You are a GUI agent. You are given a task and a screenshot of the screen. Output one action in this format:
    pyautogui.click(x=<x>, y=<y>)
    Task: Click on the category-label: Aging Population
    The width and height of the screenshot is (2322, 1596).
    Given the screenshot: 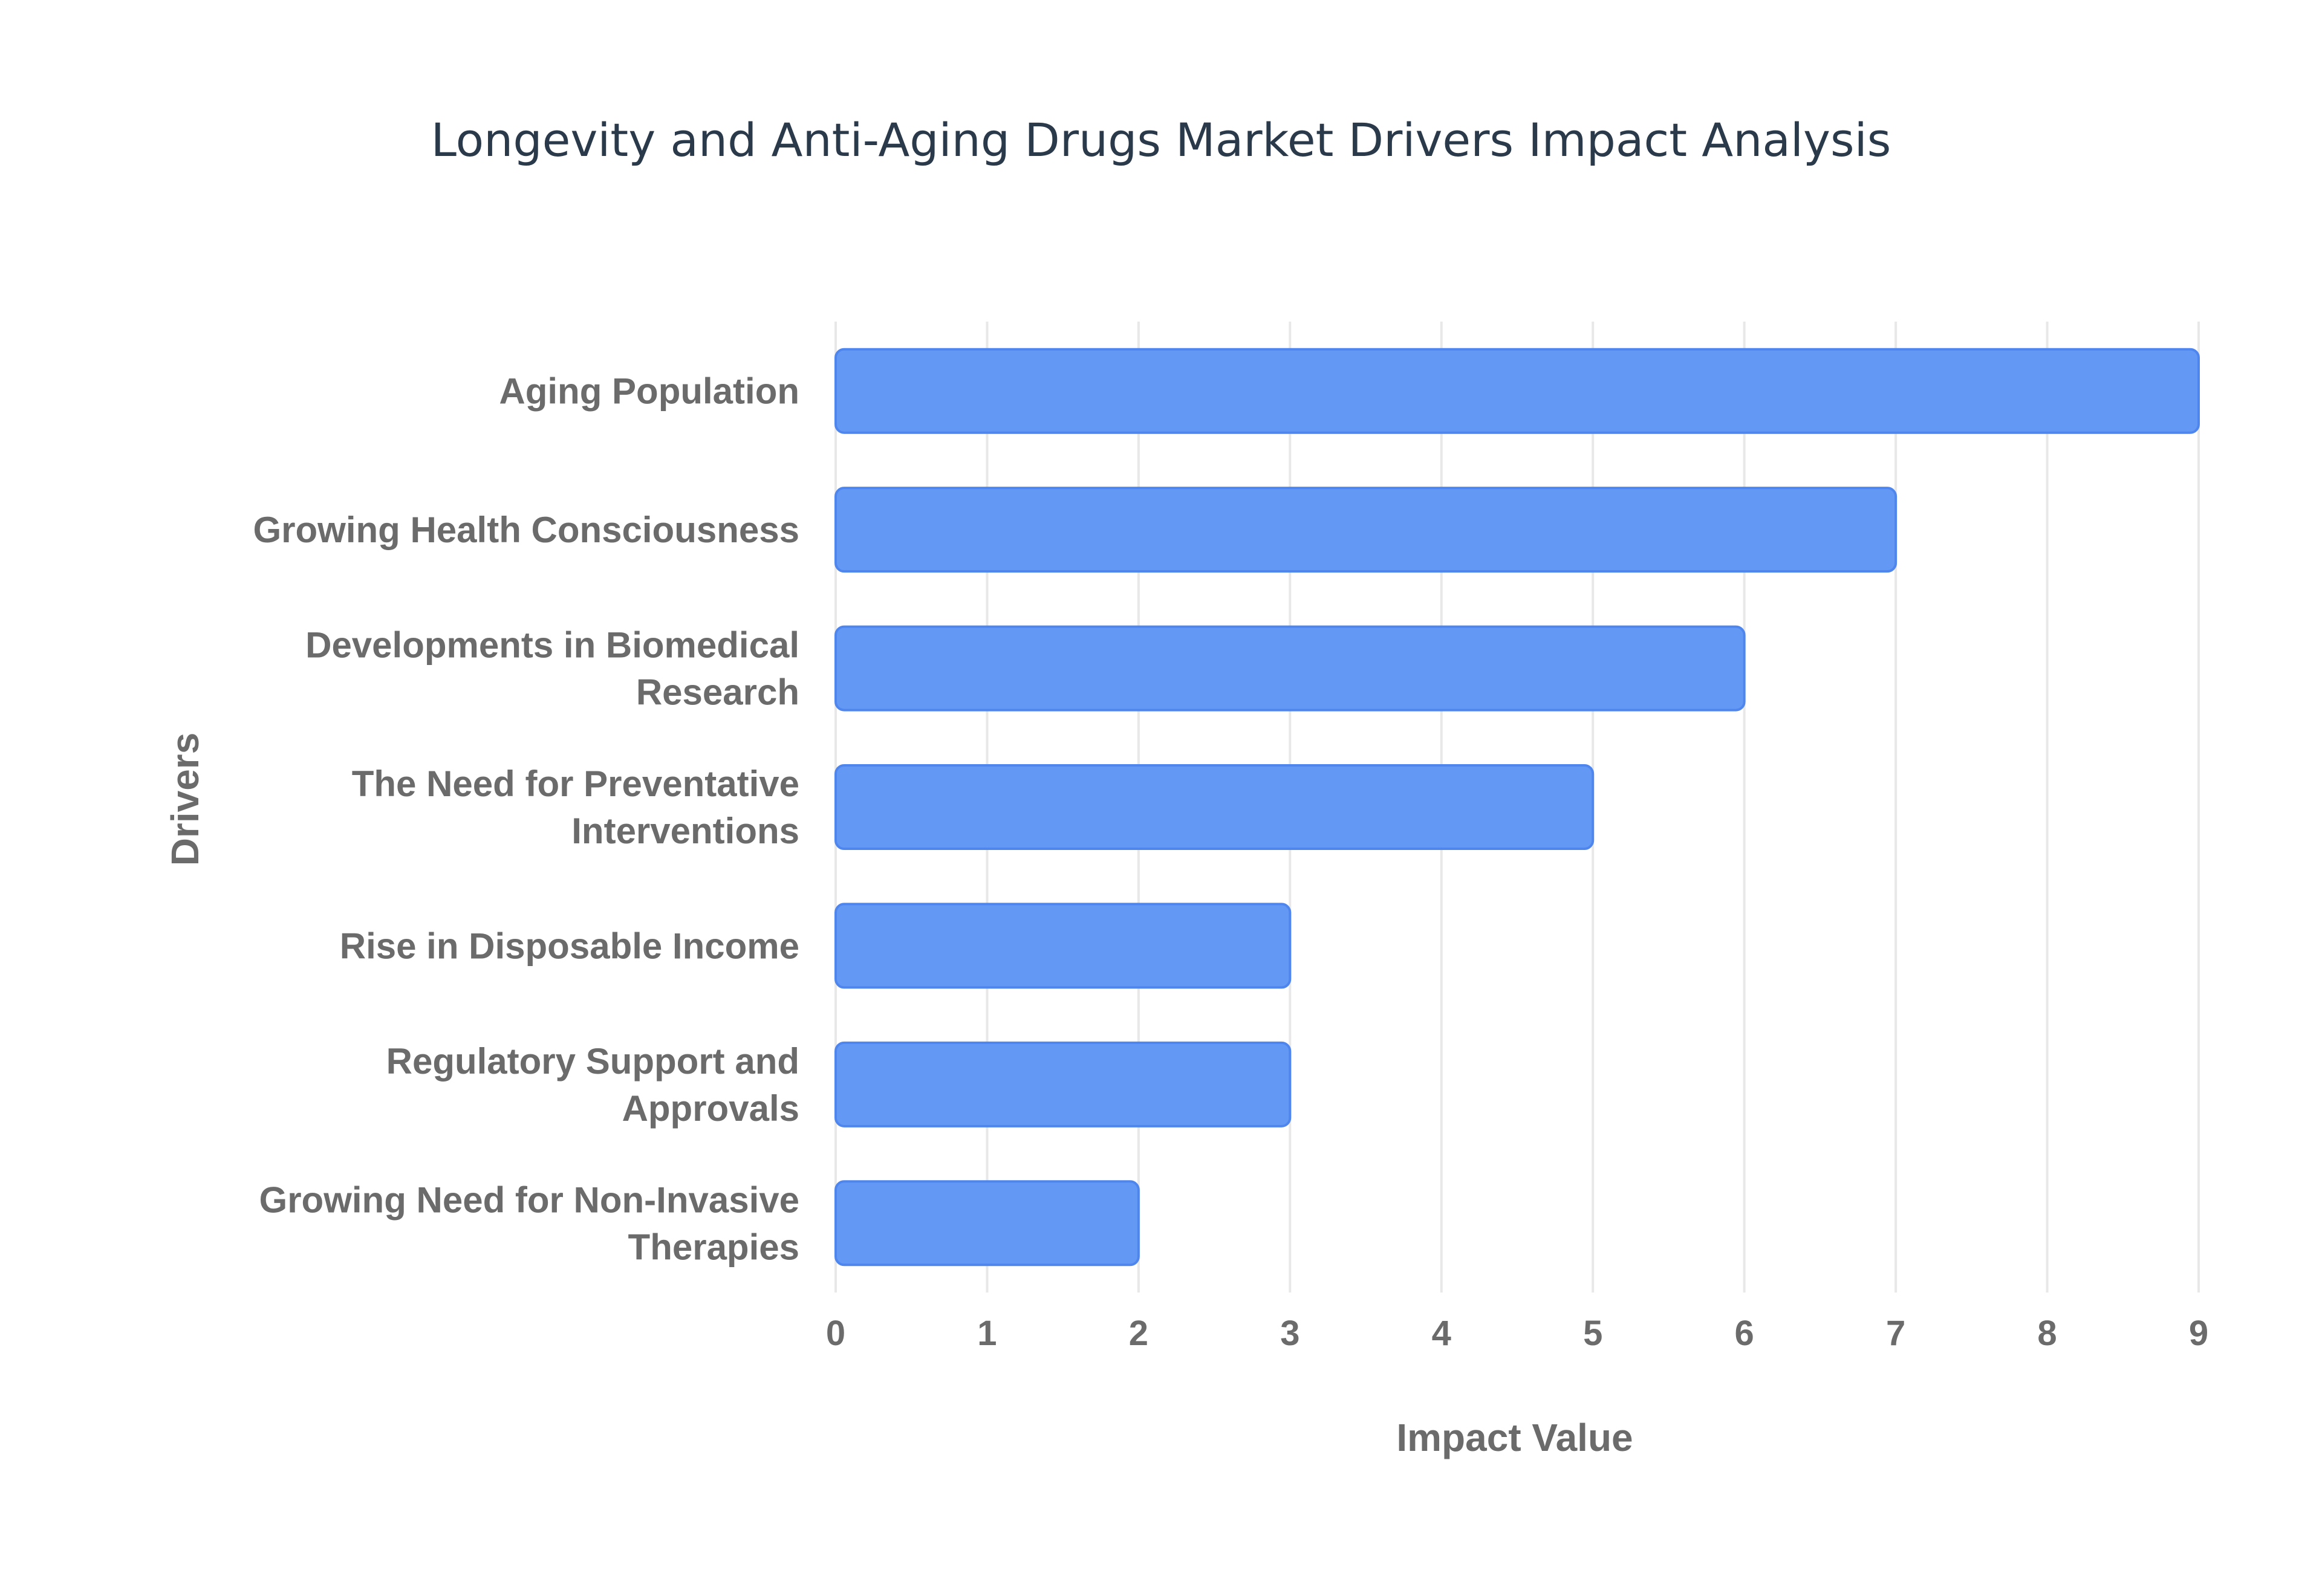 What is the action you would take?
    pyautogui.click(x=649, y=391)
    